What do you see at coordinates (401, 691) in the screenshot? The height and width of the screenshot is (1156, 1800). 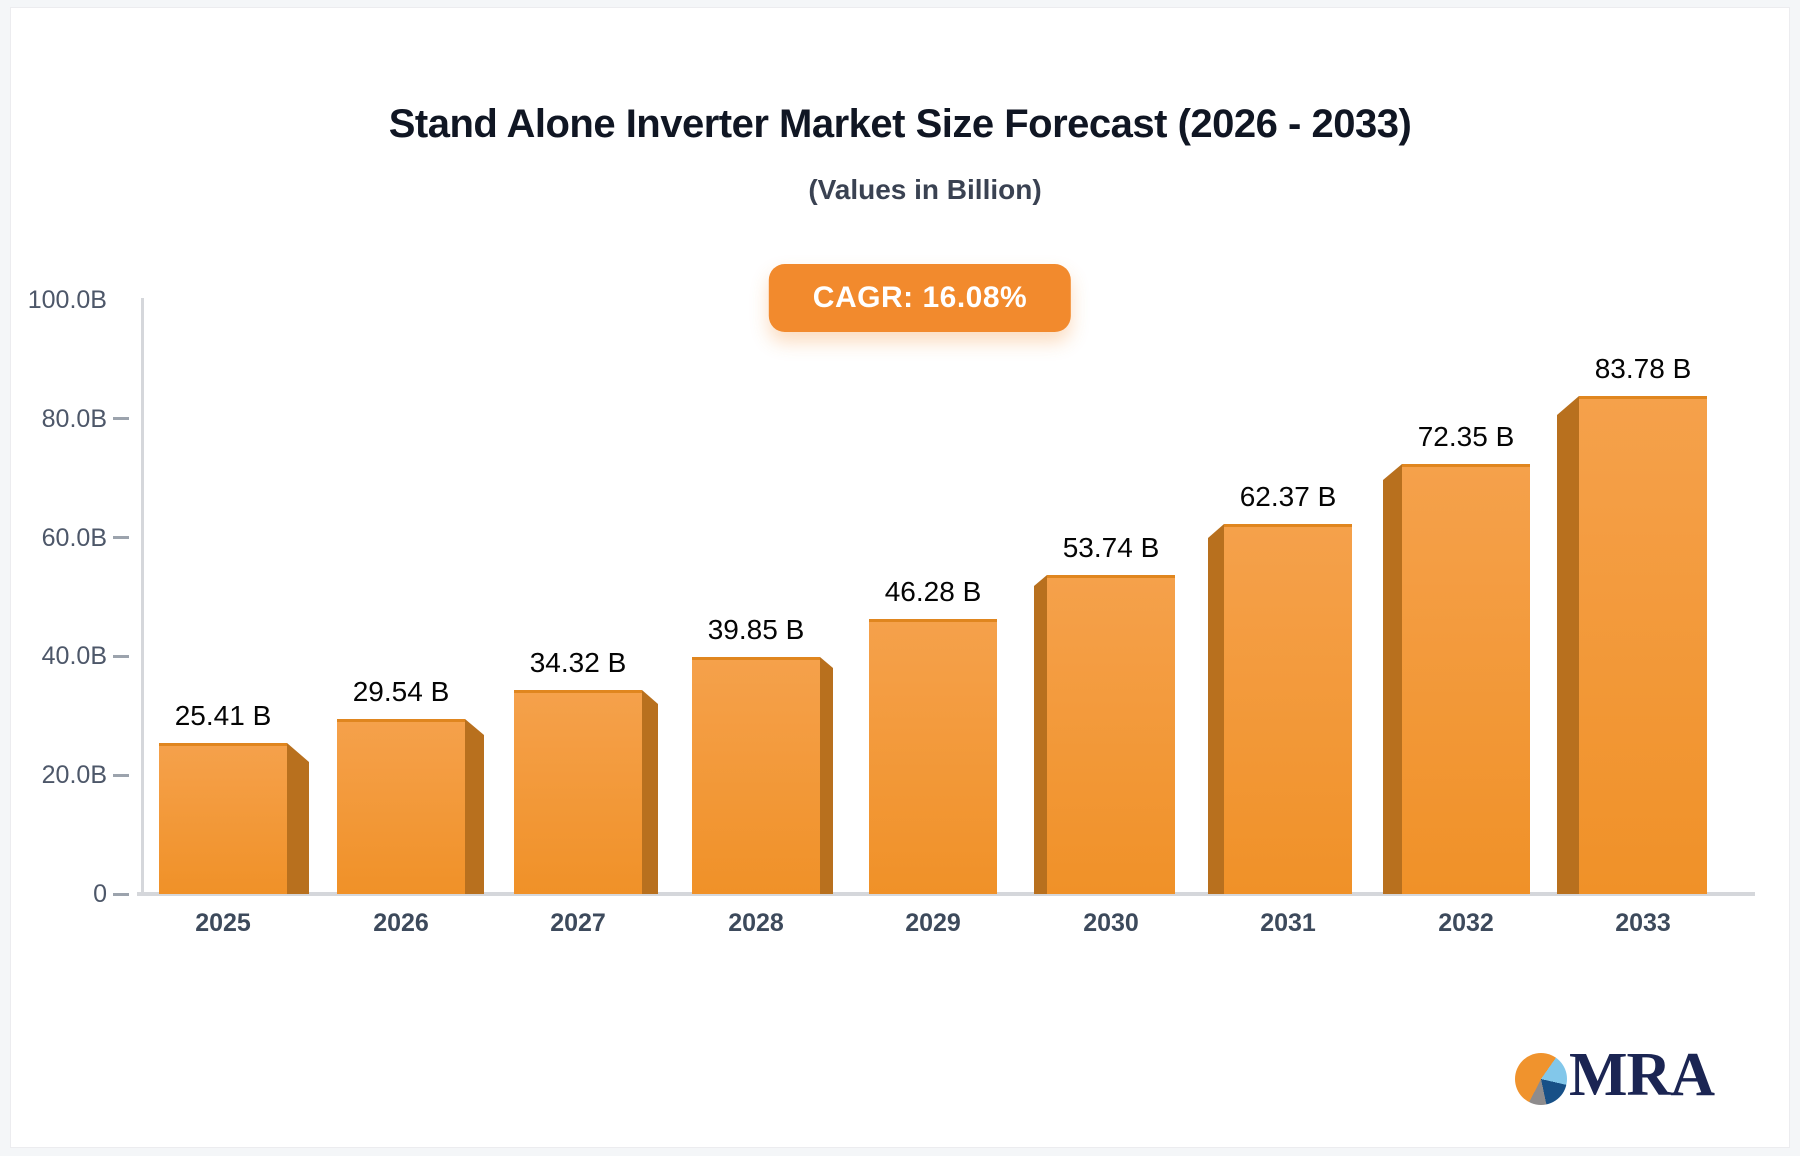 I see `bar-value-label: 29.54 B` at bounding box center [401, 691].